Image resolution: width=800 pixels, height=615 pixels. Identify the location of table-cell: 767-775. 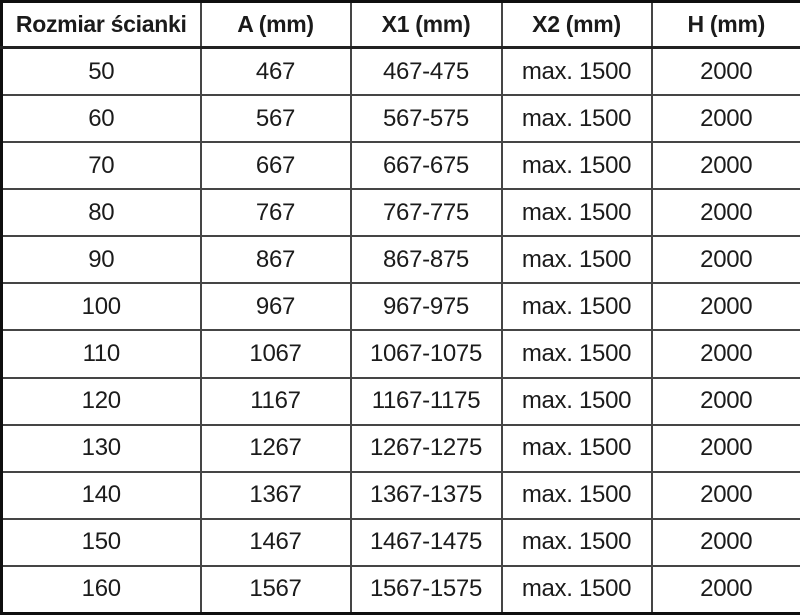
(426, 213).